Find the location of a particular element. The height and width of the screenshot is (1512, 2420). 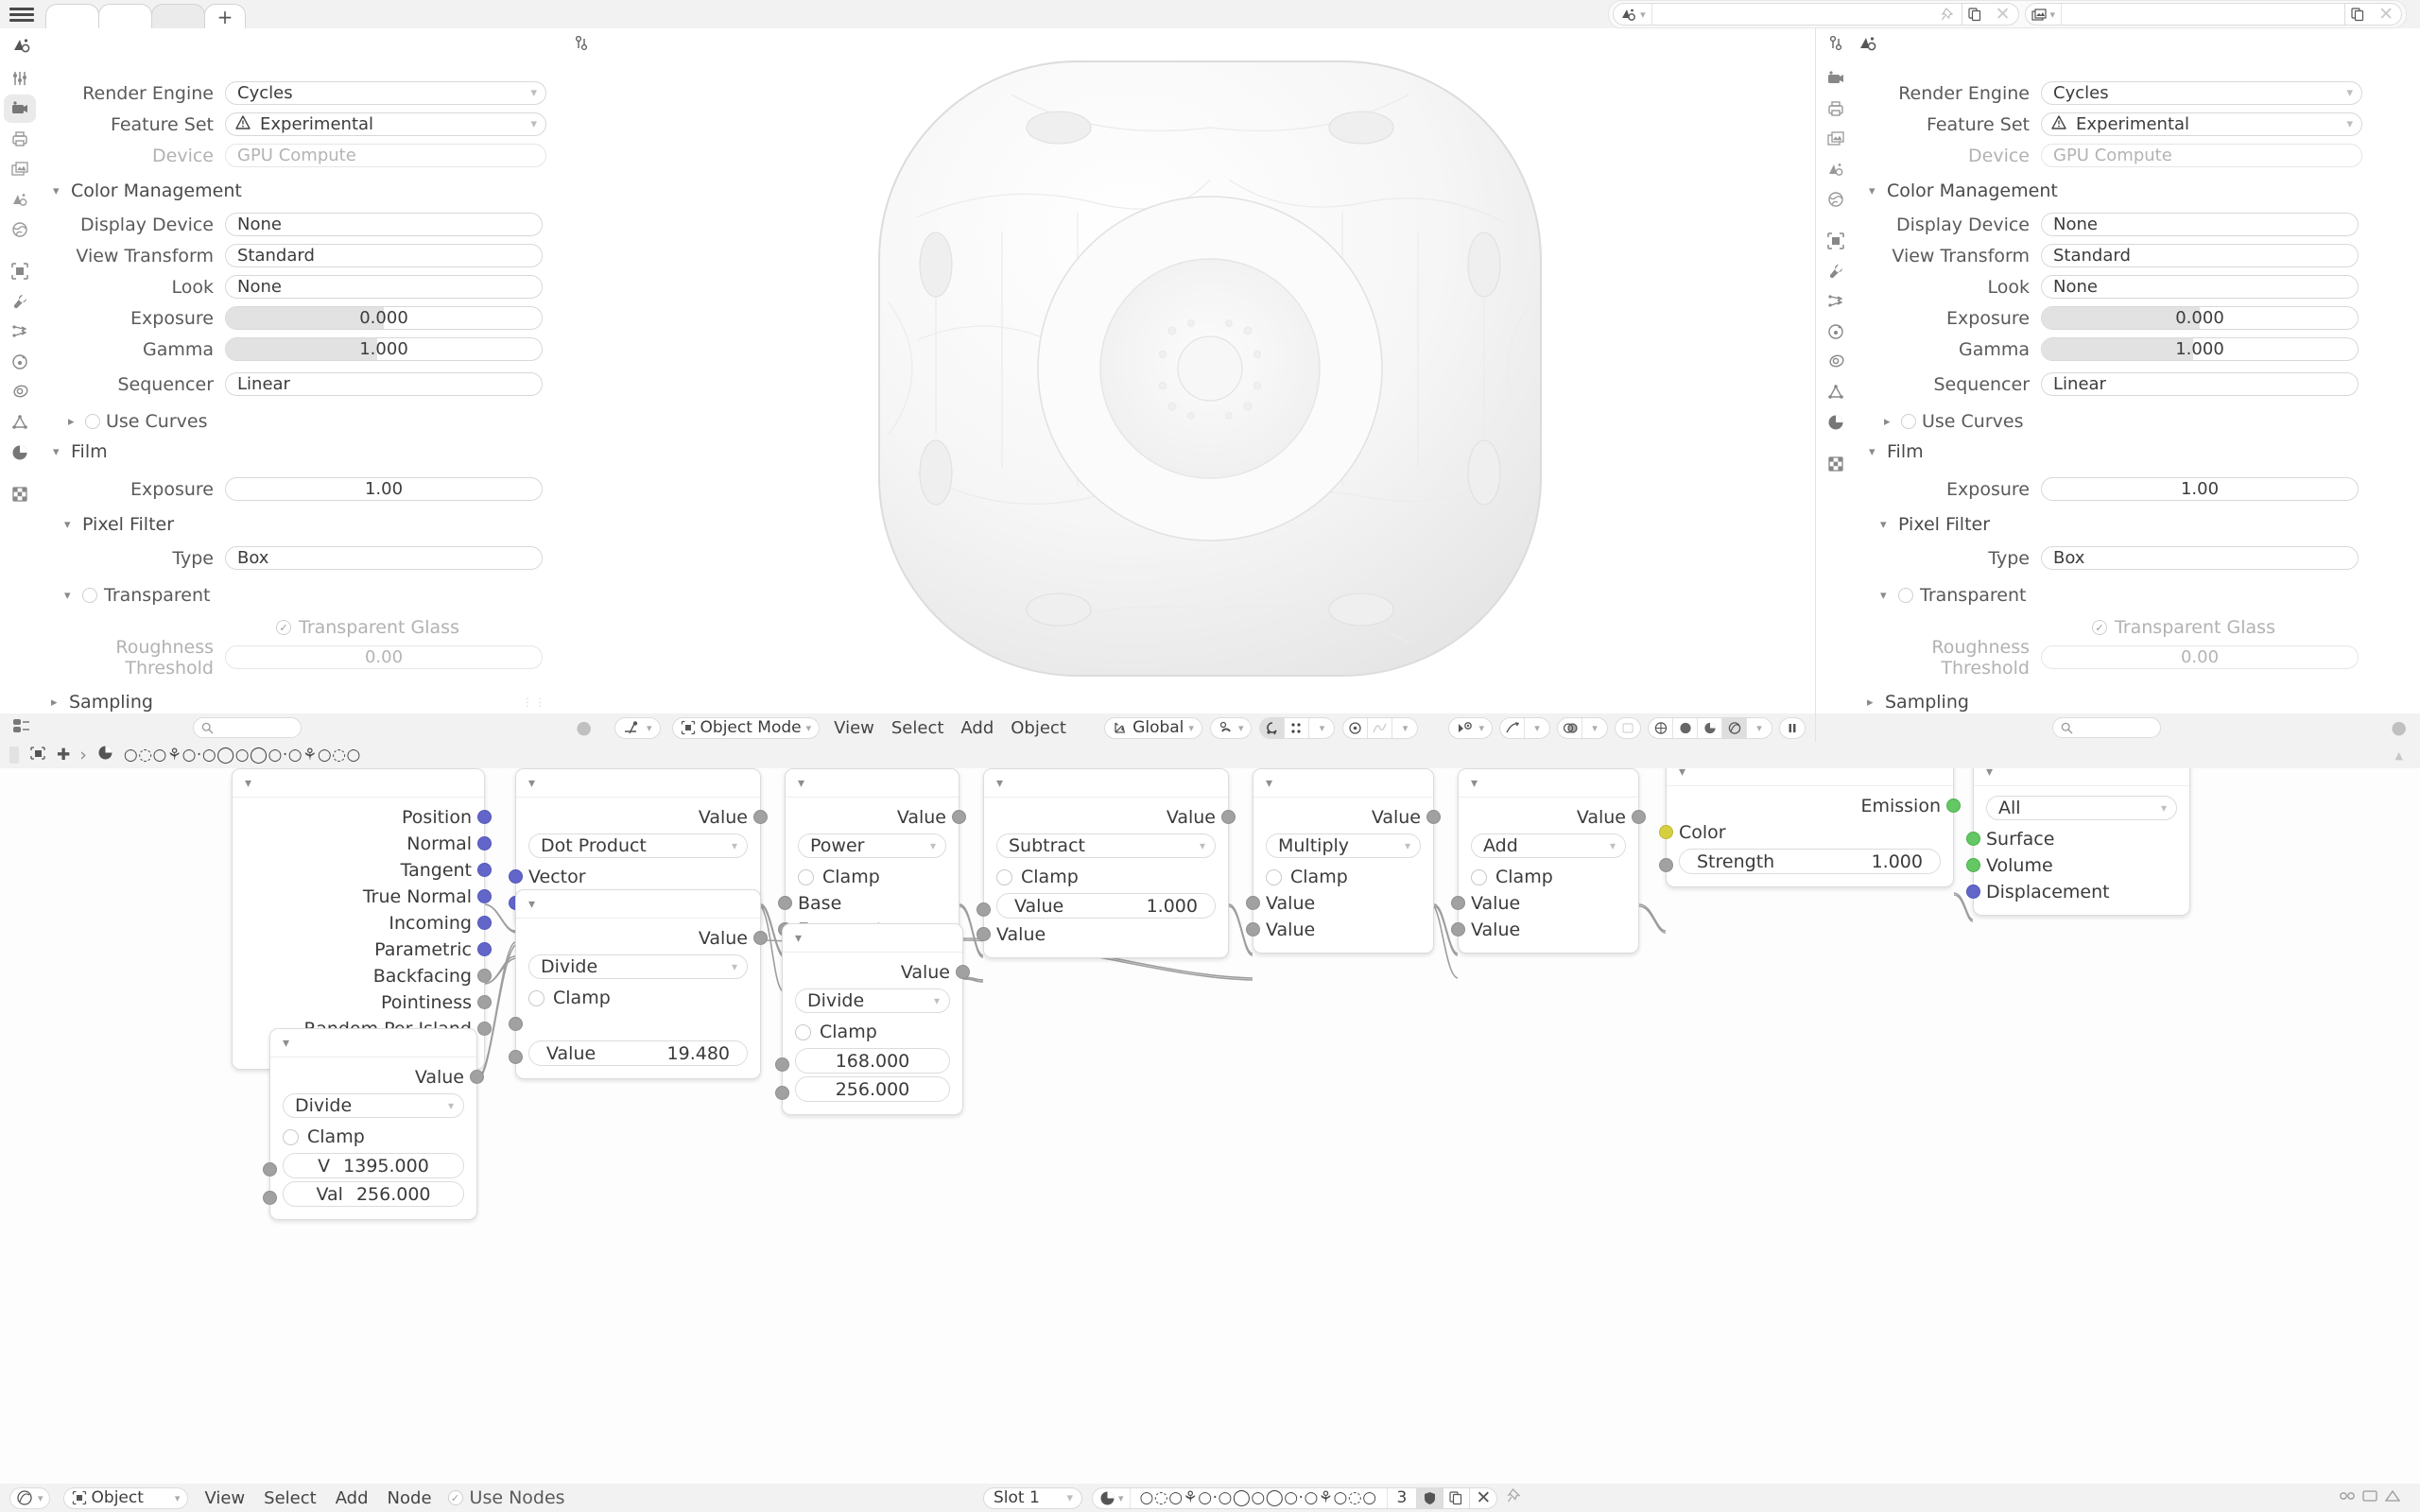

node-output-normal: Normal is located at coordinates (362, 844).